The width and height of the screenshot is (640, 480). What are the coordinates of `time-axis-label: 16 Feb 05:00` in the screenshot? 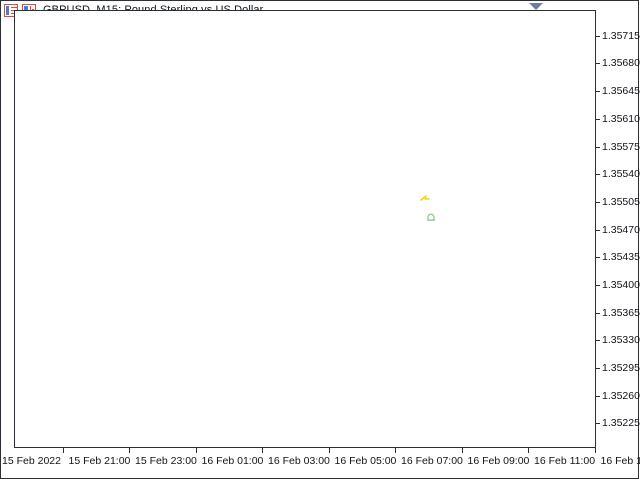 It's located at (365, 461).